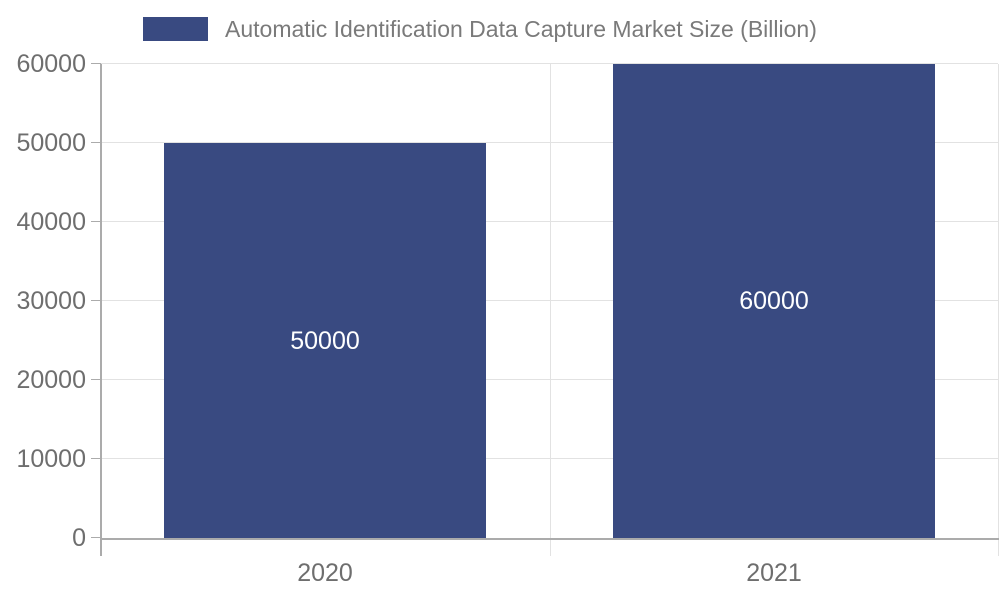 The height and width of the screenshot is (600, 1000). What do you see at coordinates (175, 29) in the screenshot?
I see `legend-swatch-icon` at bounding box center [175, 29].